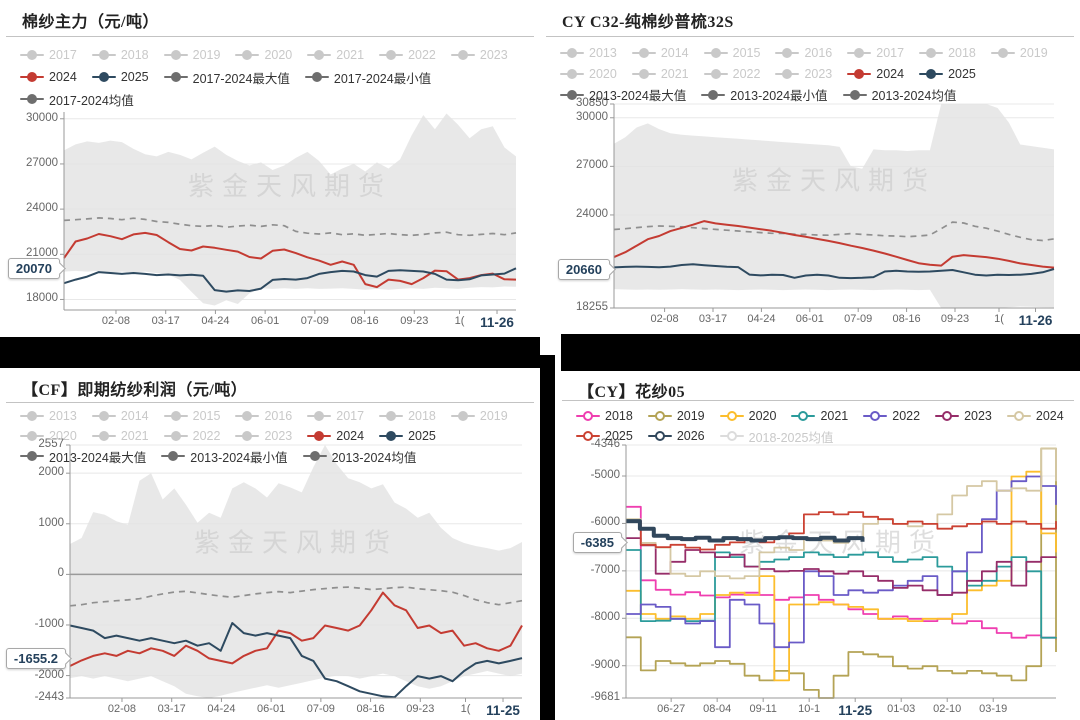 Image resolution: width=1080 pixels, height=720 pixels. What do you see at coordinates (993, 709) in the screenshot?
I see `x-axis-label: 03-19` at bounding box center [993, 709].